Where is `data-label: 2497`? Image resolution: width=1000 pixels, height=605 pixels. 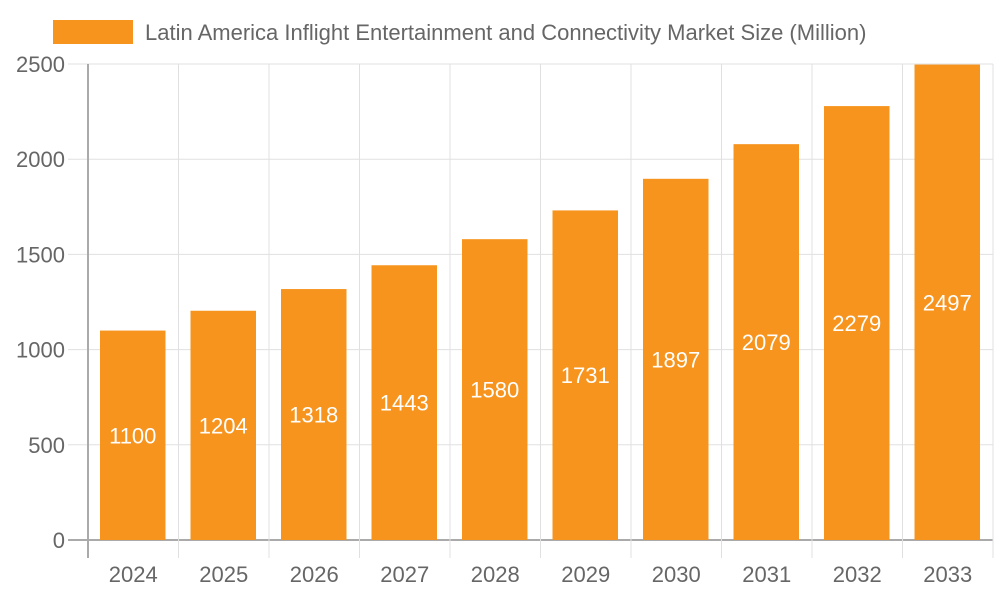
data-label: 2497 is located at coordinates (947, 302).